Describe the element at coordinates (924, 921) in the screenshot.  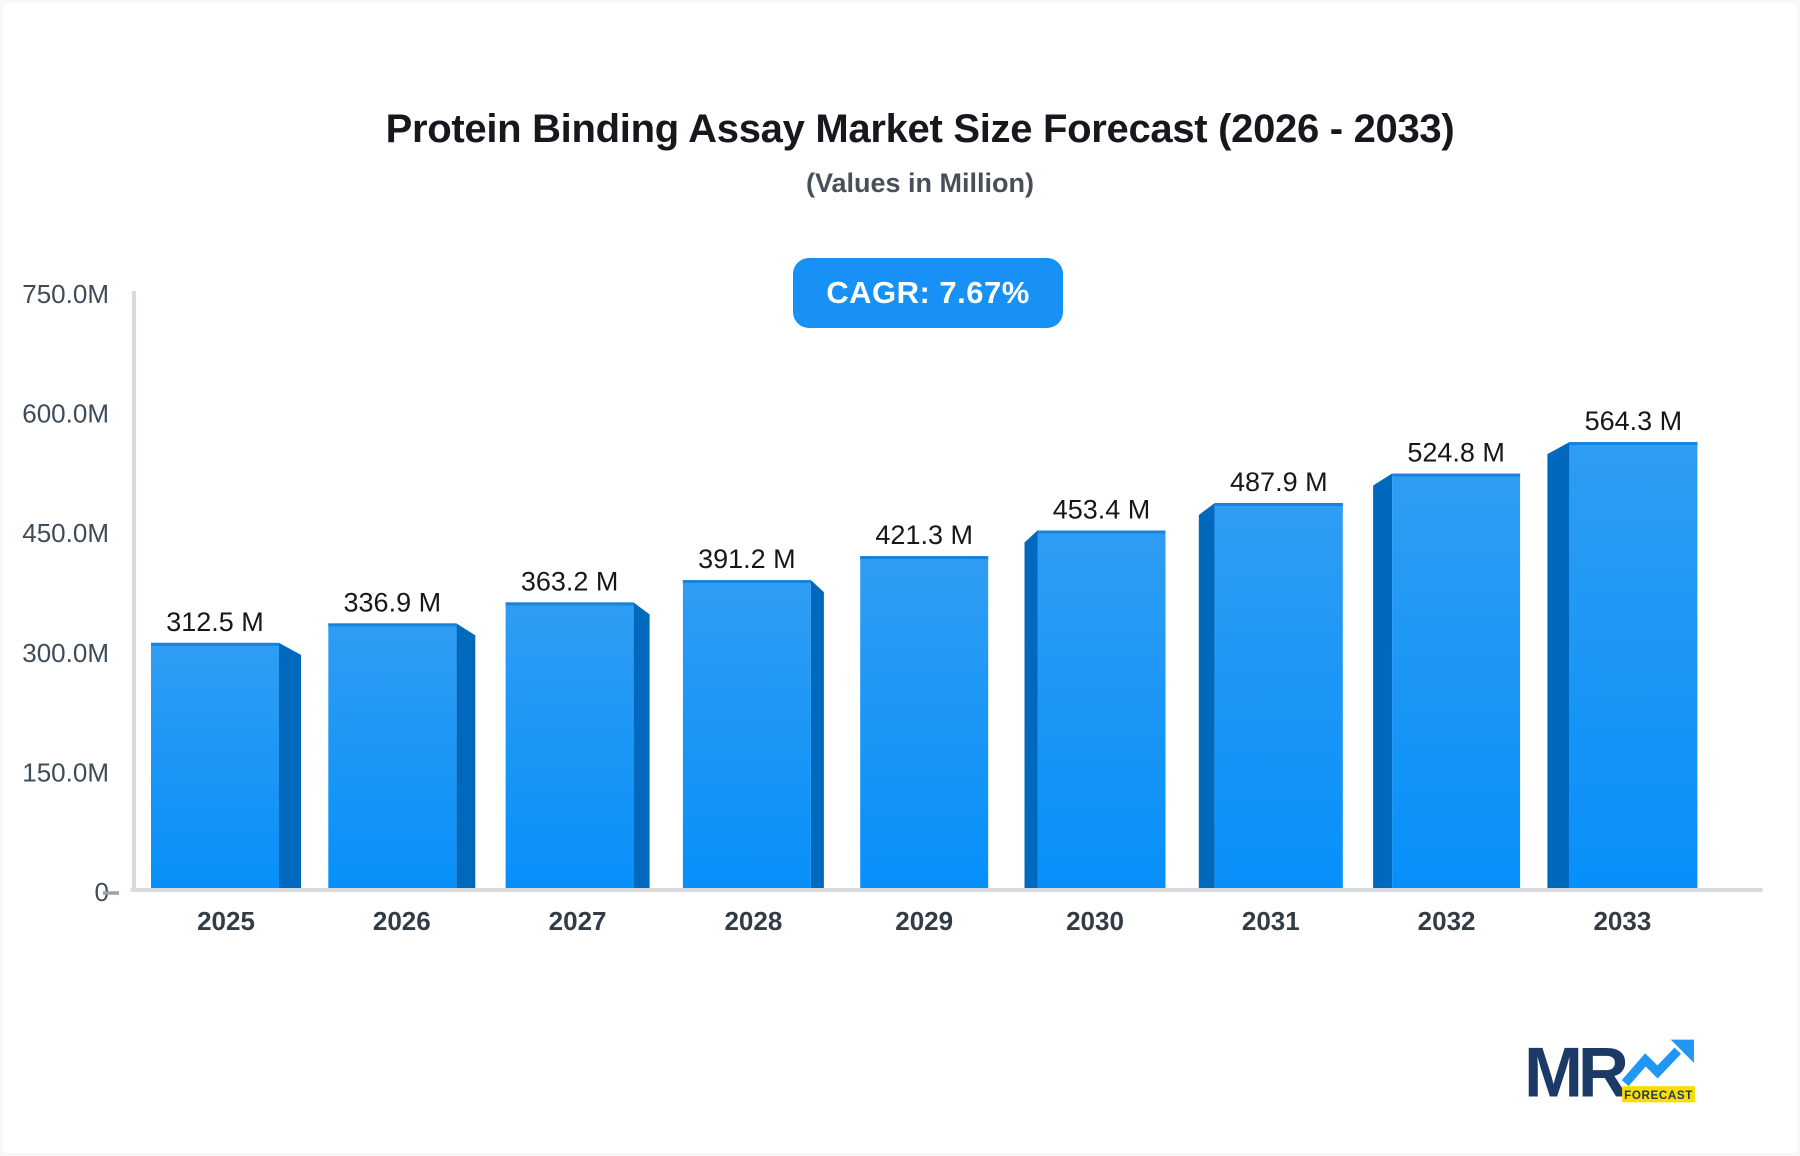
I see `x-tick-label: 2029` at that location.